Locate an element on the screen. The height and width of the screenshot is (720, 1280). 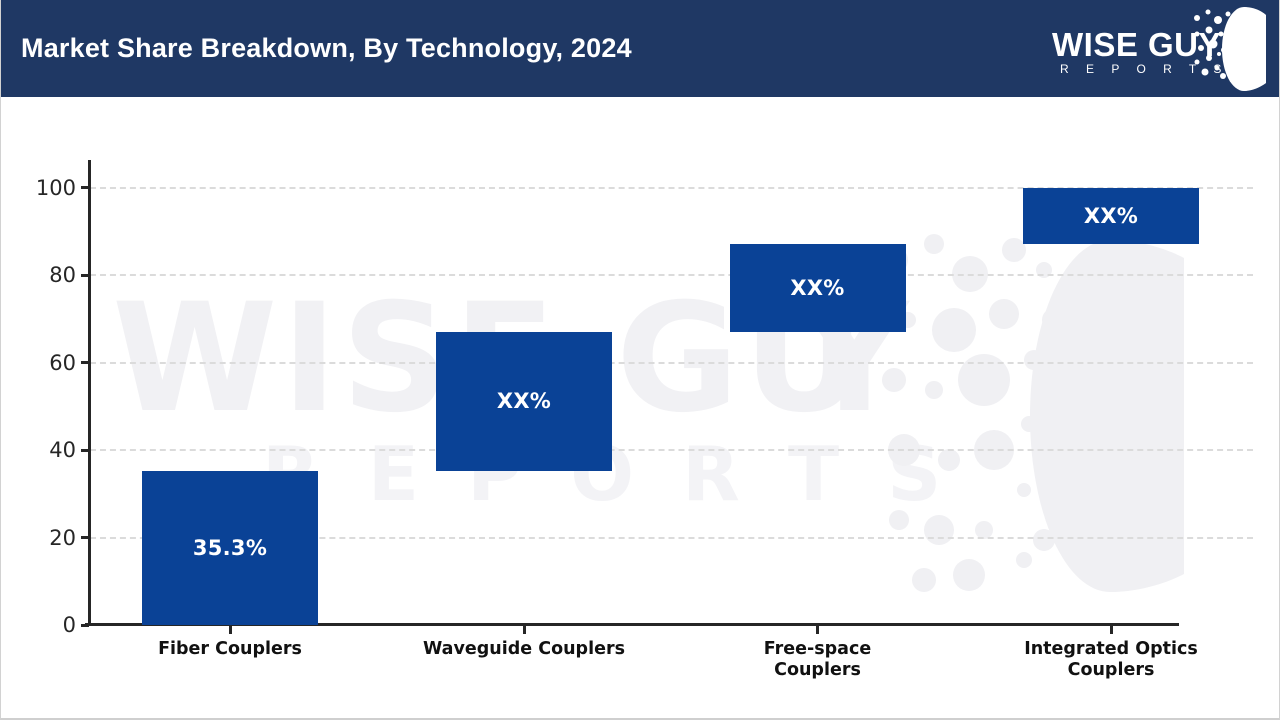
logo-reports-text: R E P O R T S is located at coordinates (1144, 69).